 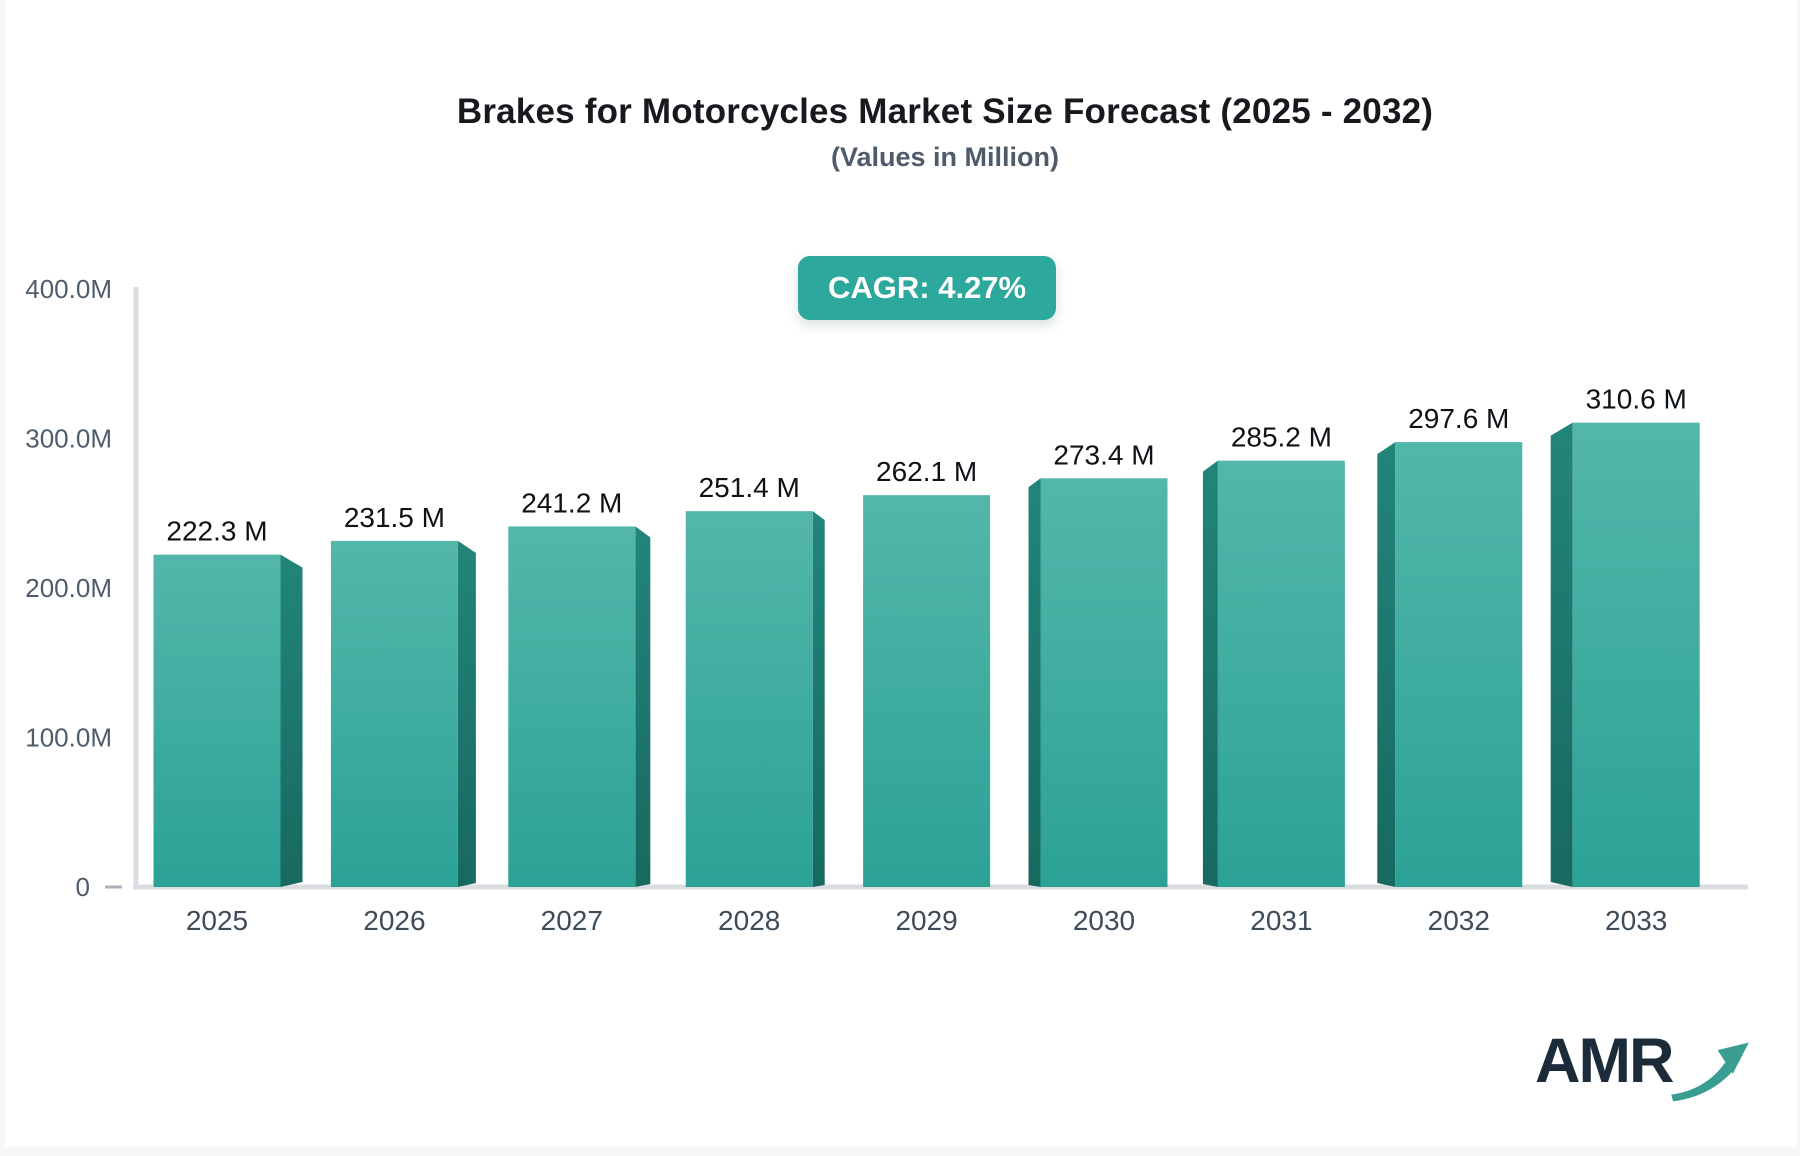 What do you see at coordinates (1458, 418) in the screenshot?
I see `bar-value-label: 297.6 M` at bounding box center [1458, 418].